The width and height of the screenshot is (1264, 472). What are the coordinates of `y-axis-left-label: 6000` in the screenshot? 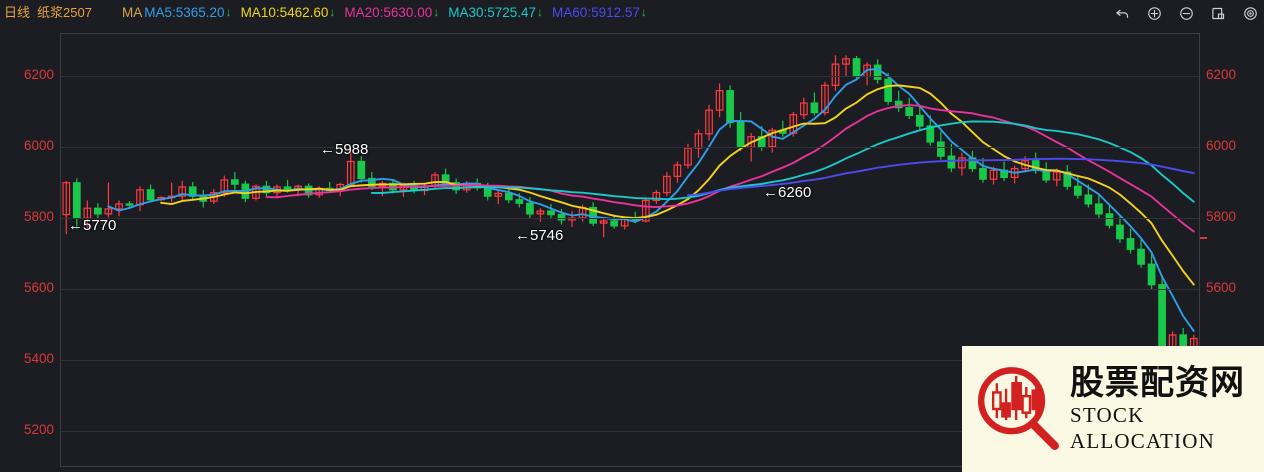 It's located at (38, 146).